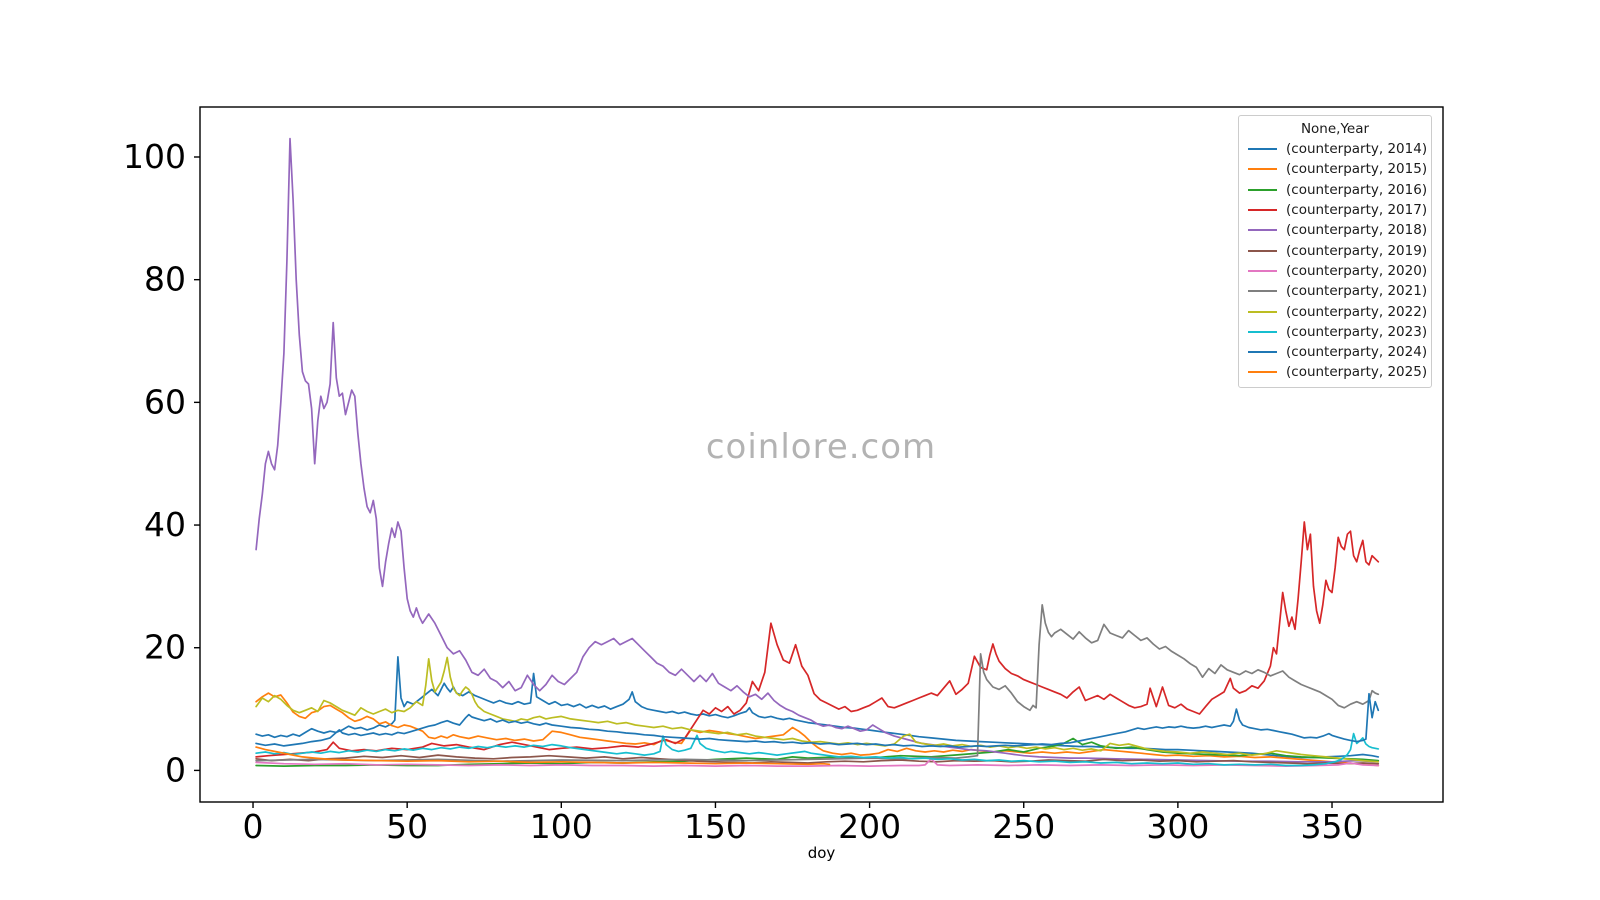 The height and width of the screenshot is (900, 1600). Describe the element at coordinates (561, 826) in the screenshot. I see `x-axis-tick-label: 100` at that location.